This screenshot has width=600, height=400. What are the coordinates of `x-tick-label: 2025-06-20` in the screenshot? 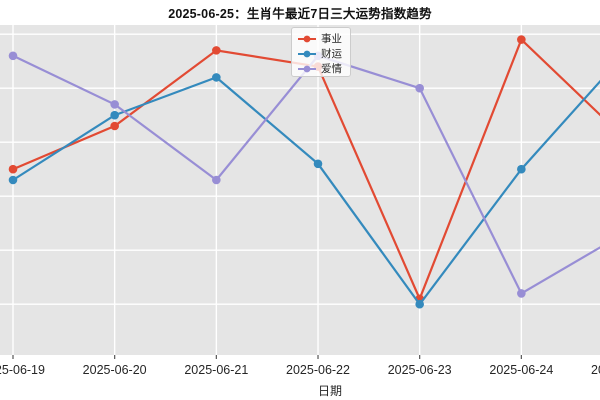 It's located at (114, 370).